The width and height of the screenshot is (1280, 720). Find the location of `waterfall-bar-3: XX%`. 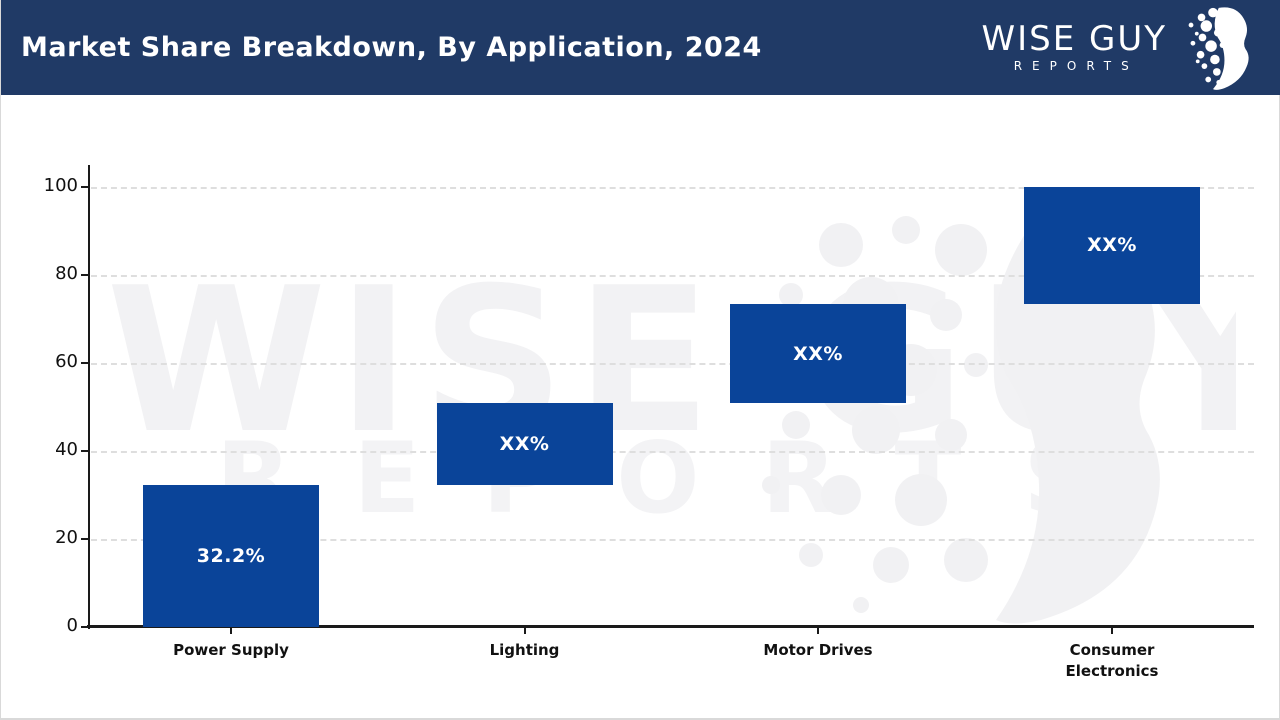

waterfall-bar-3: XX% is located at coordinates (818, 354).